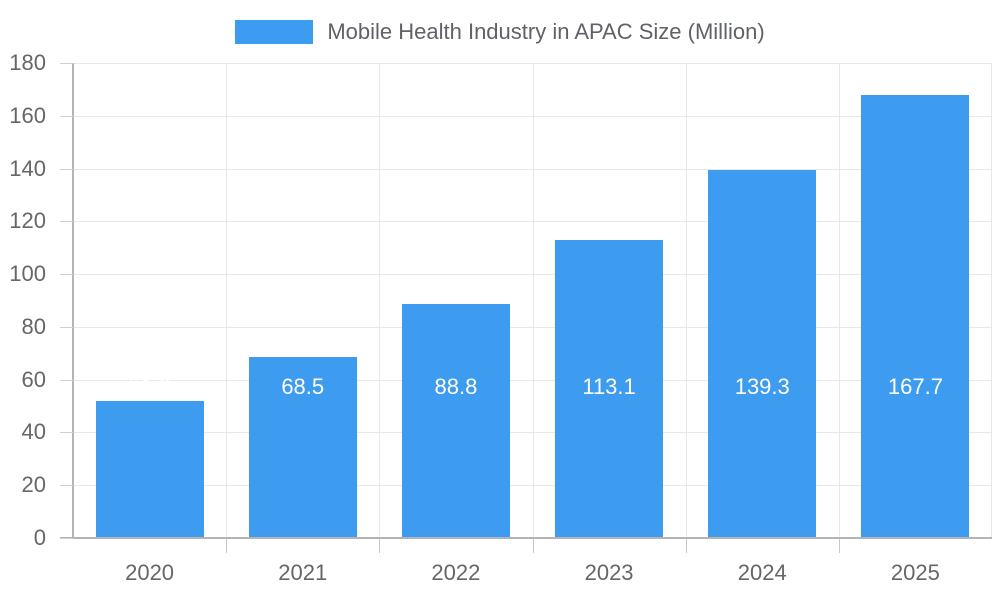 The width and height of the screenshot is (1000, 600). Describe the element at coordinates (456, 572) in the screenshot. I see `x-axis-tick-label: 2022` at that location.